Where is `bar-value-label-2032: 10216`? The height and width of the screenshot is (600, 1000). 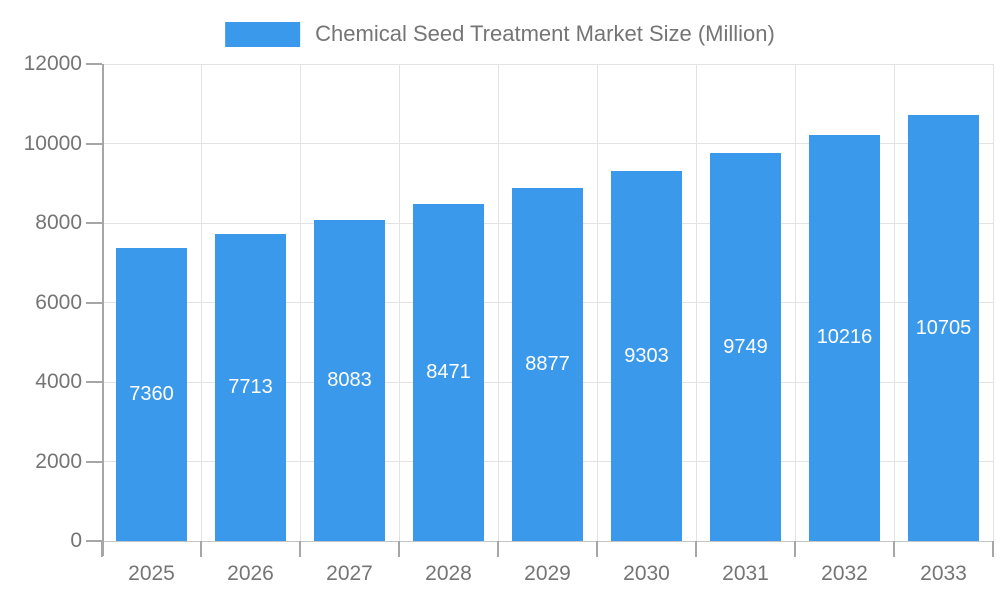
bar-value-label-2032: 10216 is located at coordinates (844, 337).